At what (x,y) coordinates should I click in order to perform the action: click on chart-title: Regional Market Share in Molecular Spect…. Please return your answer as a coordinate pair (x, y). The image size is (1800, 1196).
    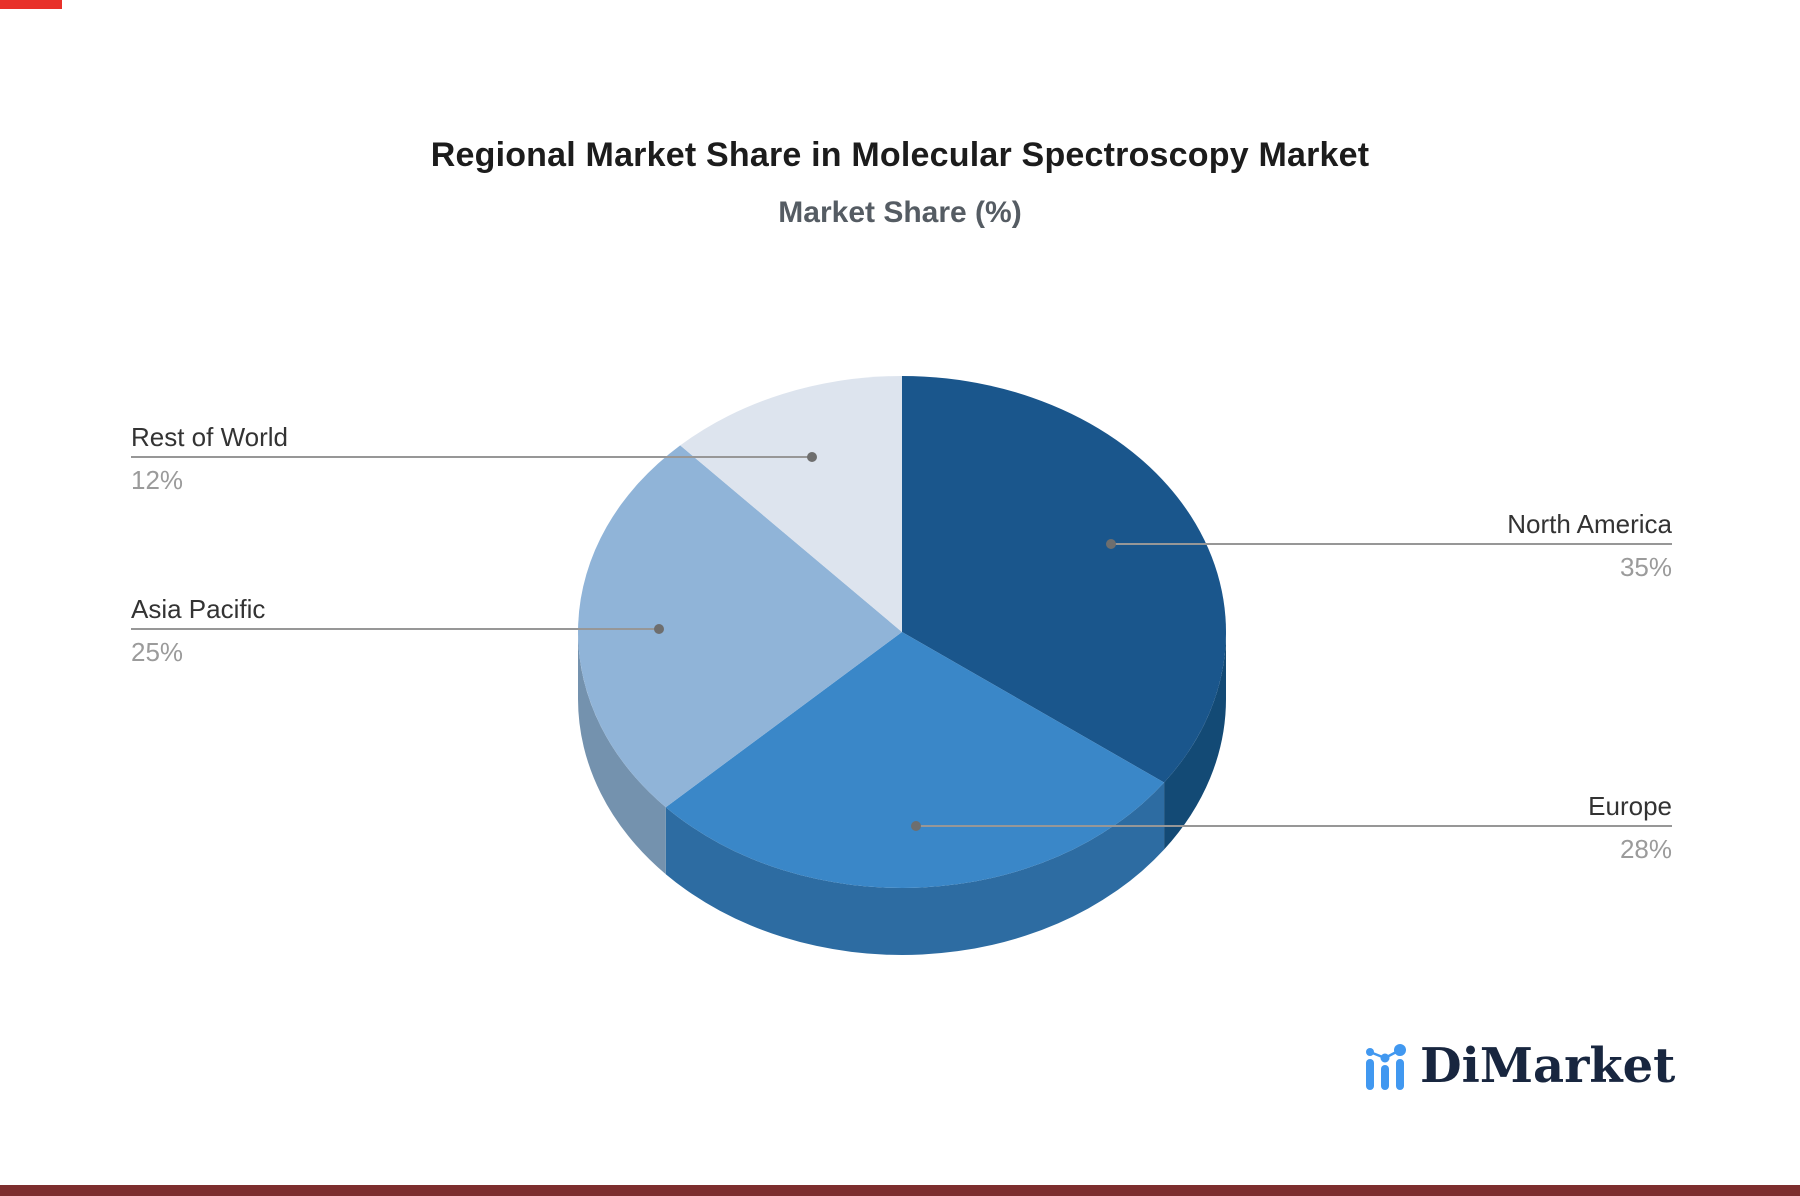
    Looking at the image, I should click on (900, 155).